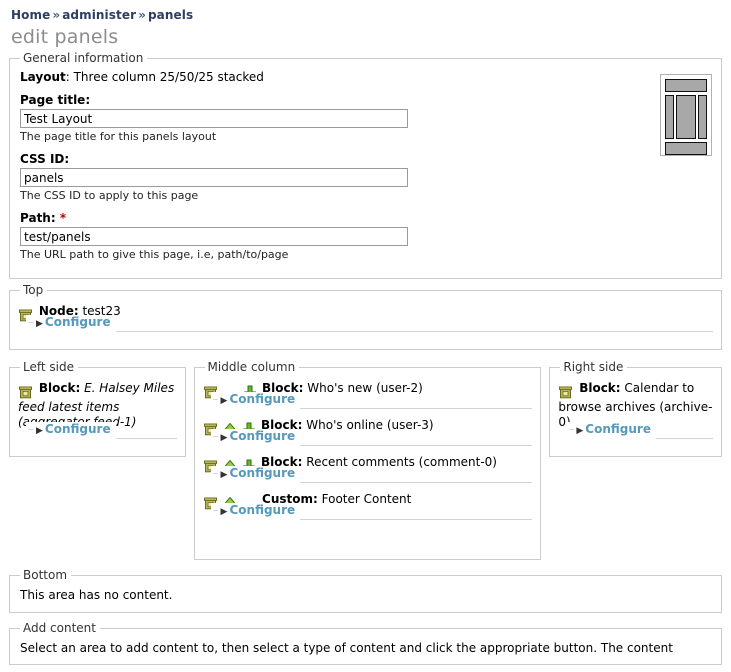 The width and height of the screenshot is (731, 672). Describe the element at coordinates (33, 290) in the screenshot. I see `region-top-legend: Top` at that location.